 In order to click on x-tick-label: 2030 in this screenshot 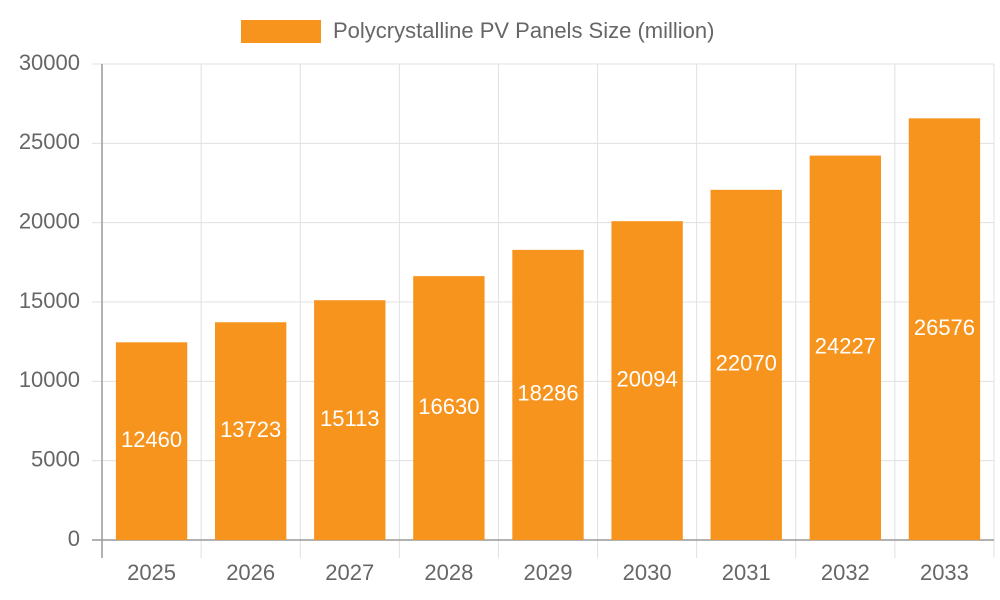, I will do `click(647, 572)`.